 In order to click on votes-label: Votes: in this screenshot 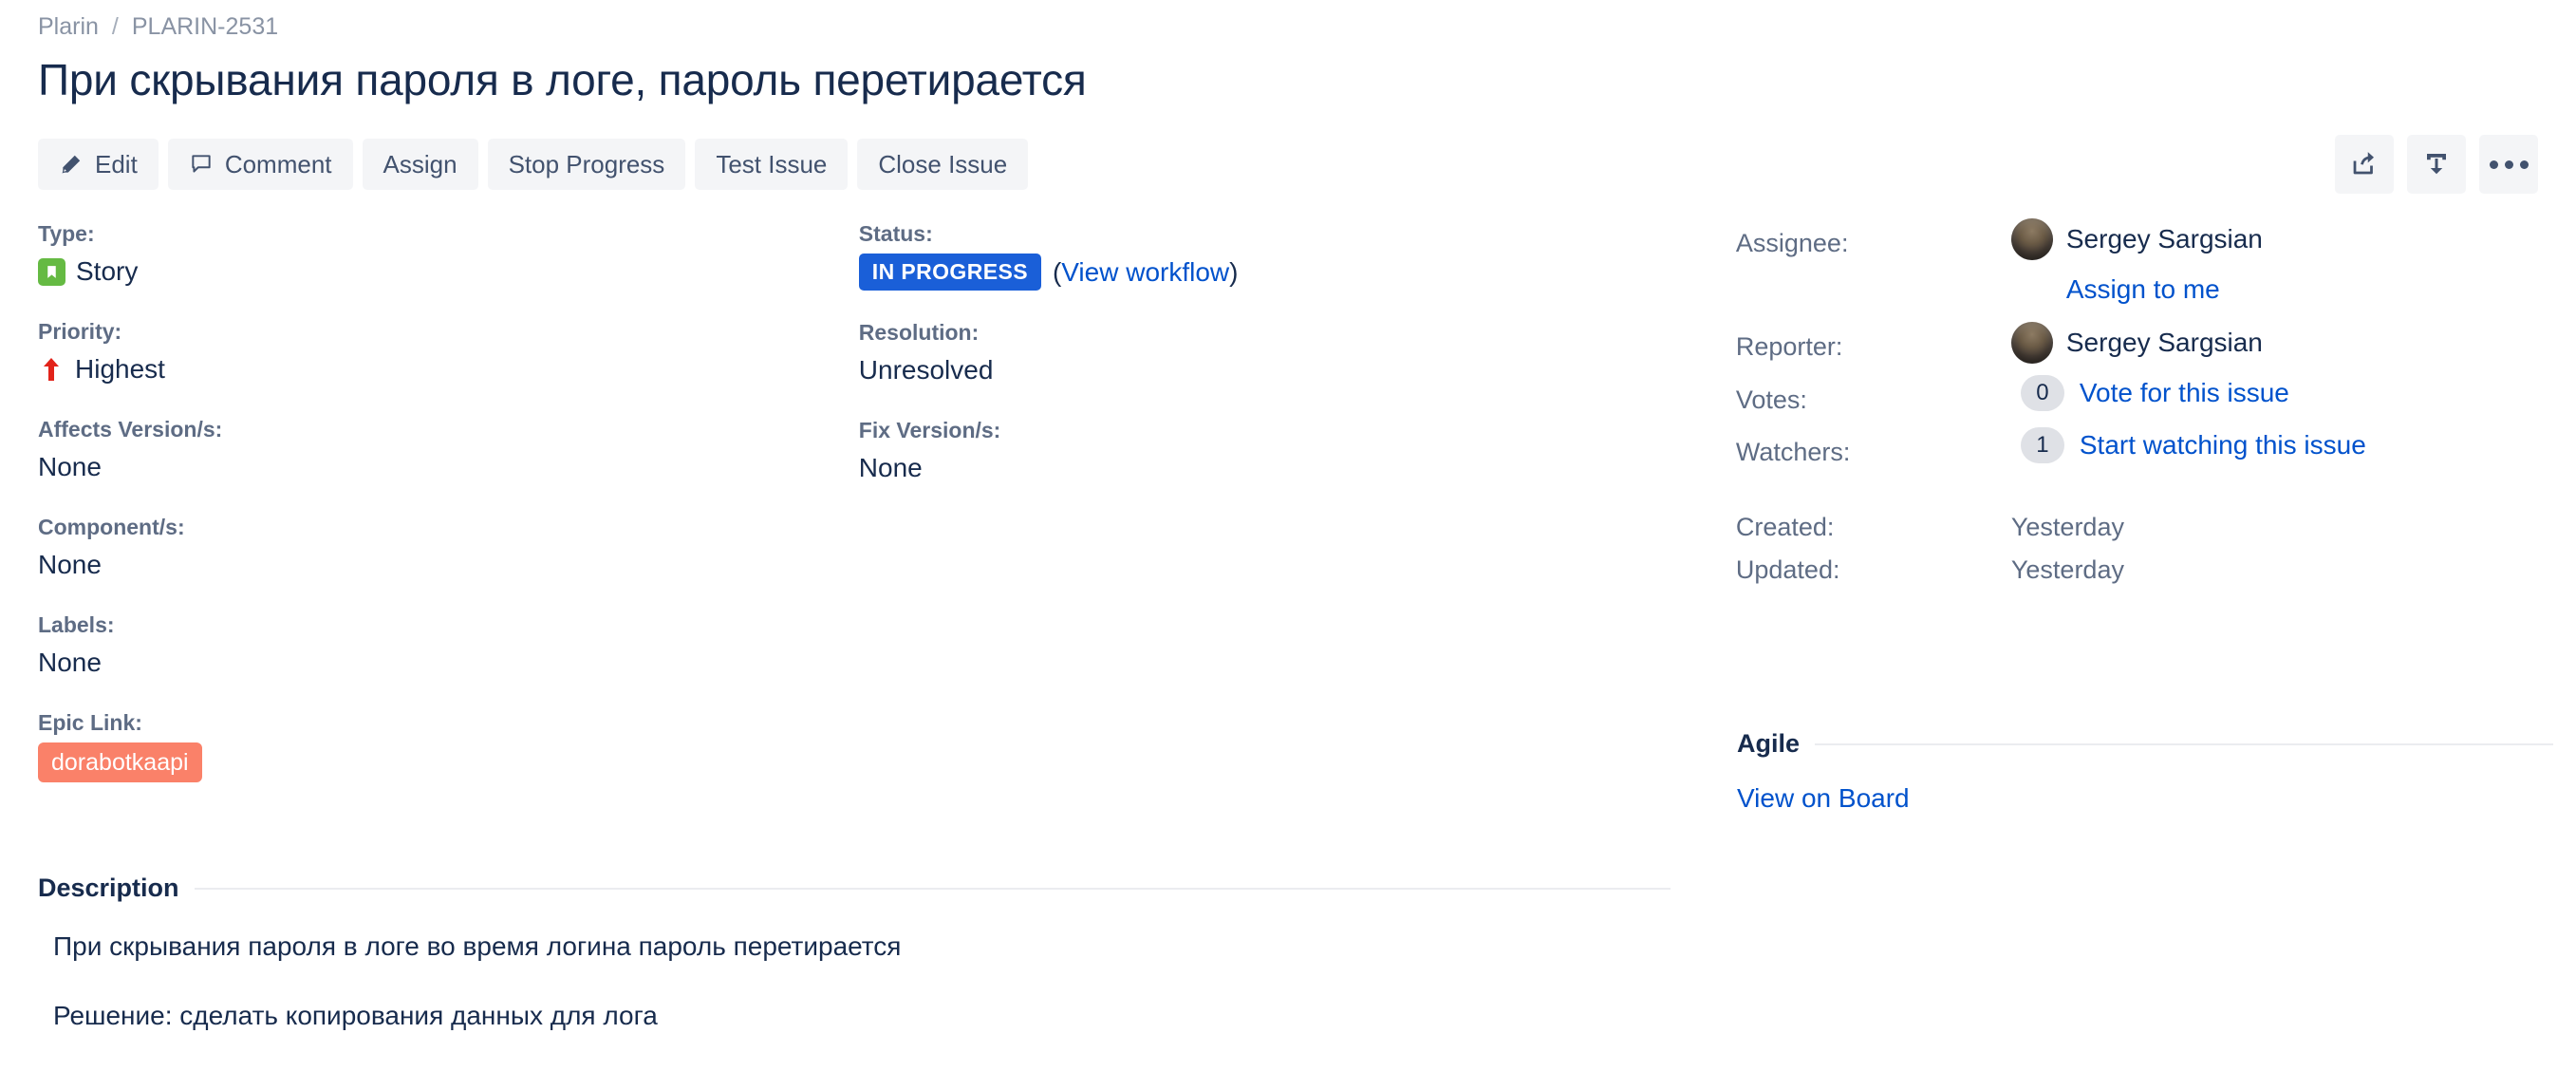, I will do `click(1771, 399)`.